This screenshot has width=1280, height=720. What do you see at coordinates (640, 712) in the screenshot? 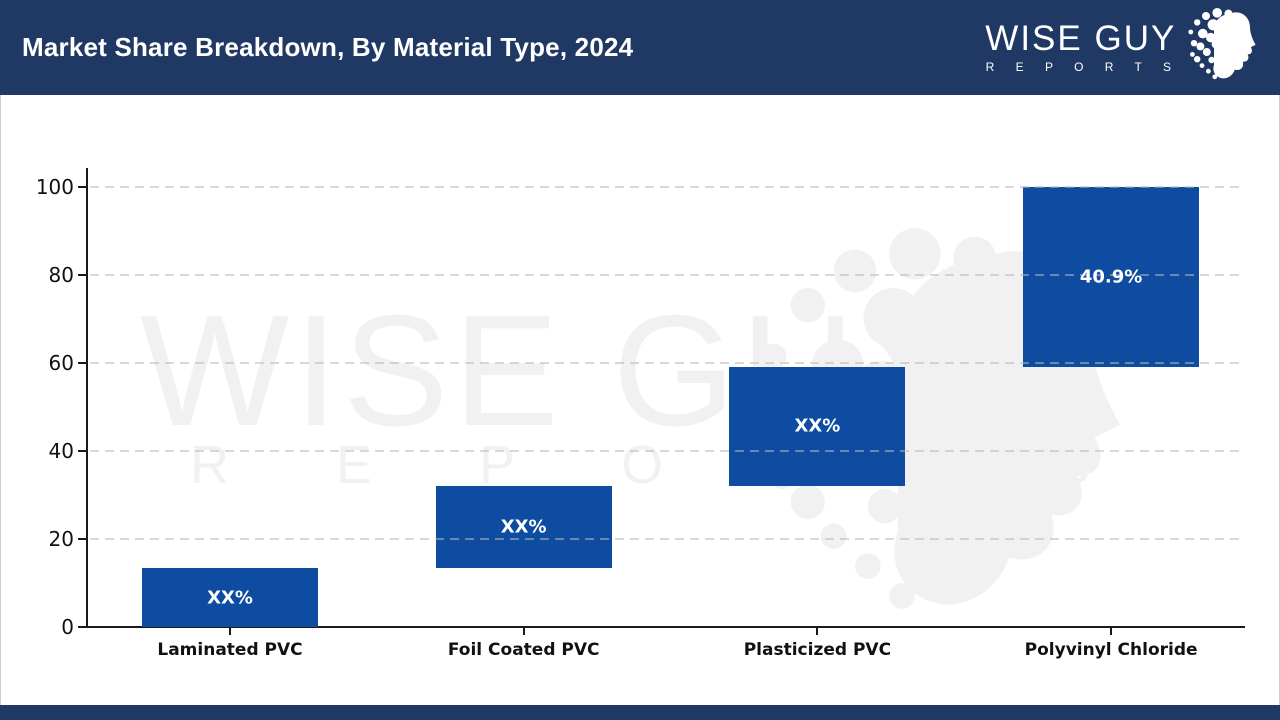
I see `footer-bar` at bounding box center [640, 712].